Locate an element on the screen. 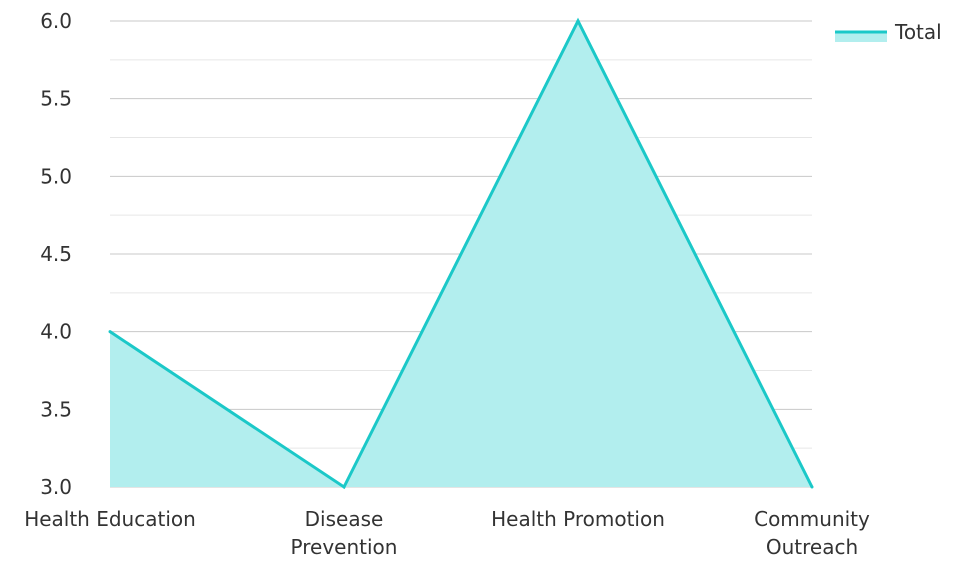 This screenshot has width=953, height=564. legend-swatch-fill is located at coordinates (861, 37).